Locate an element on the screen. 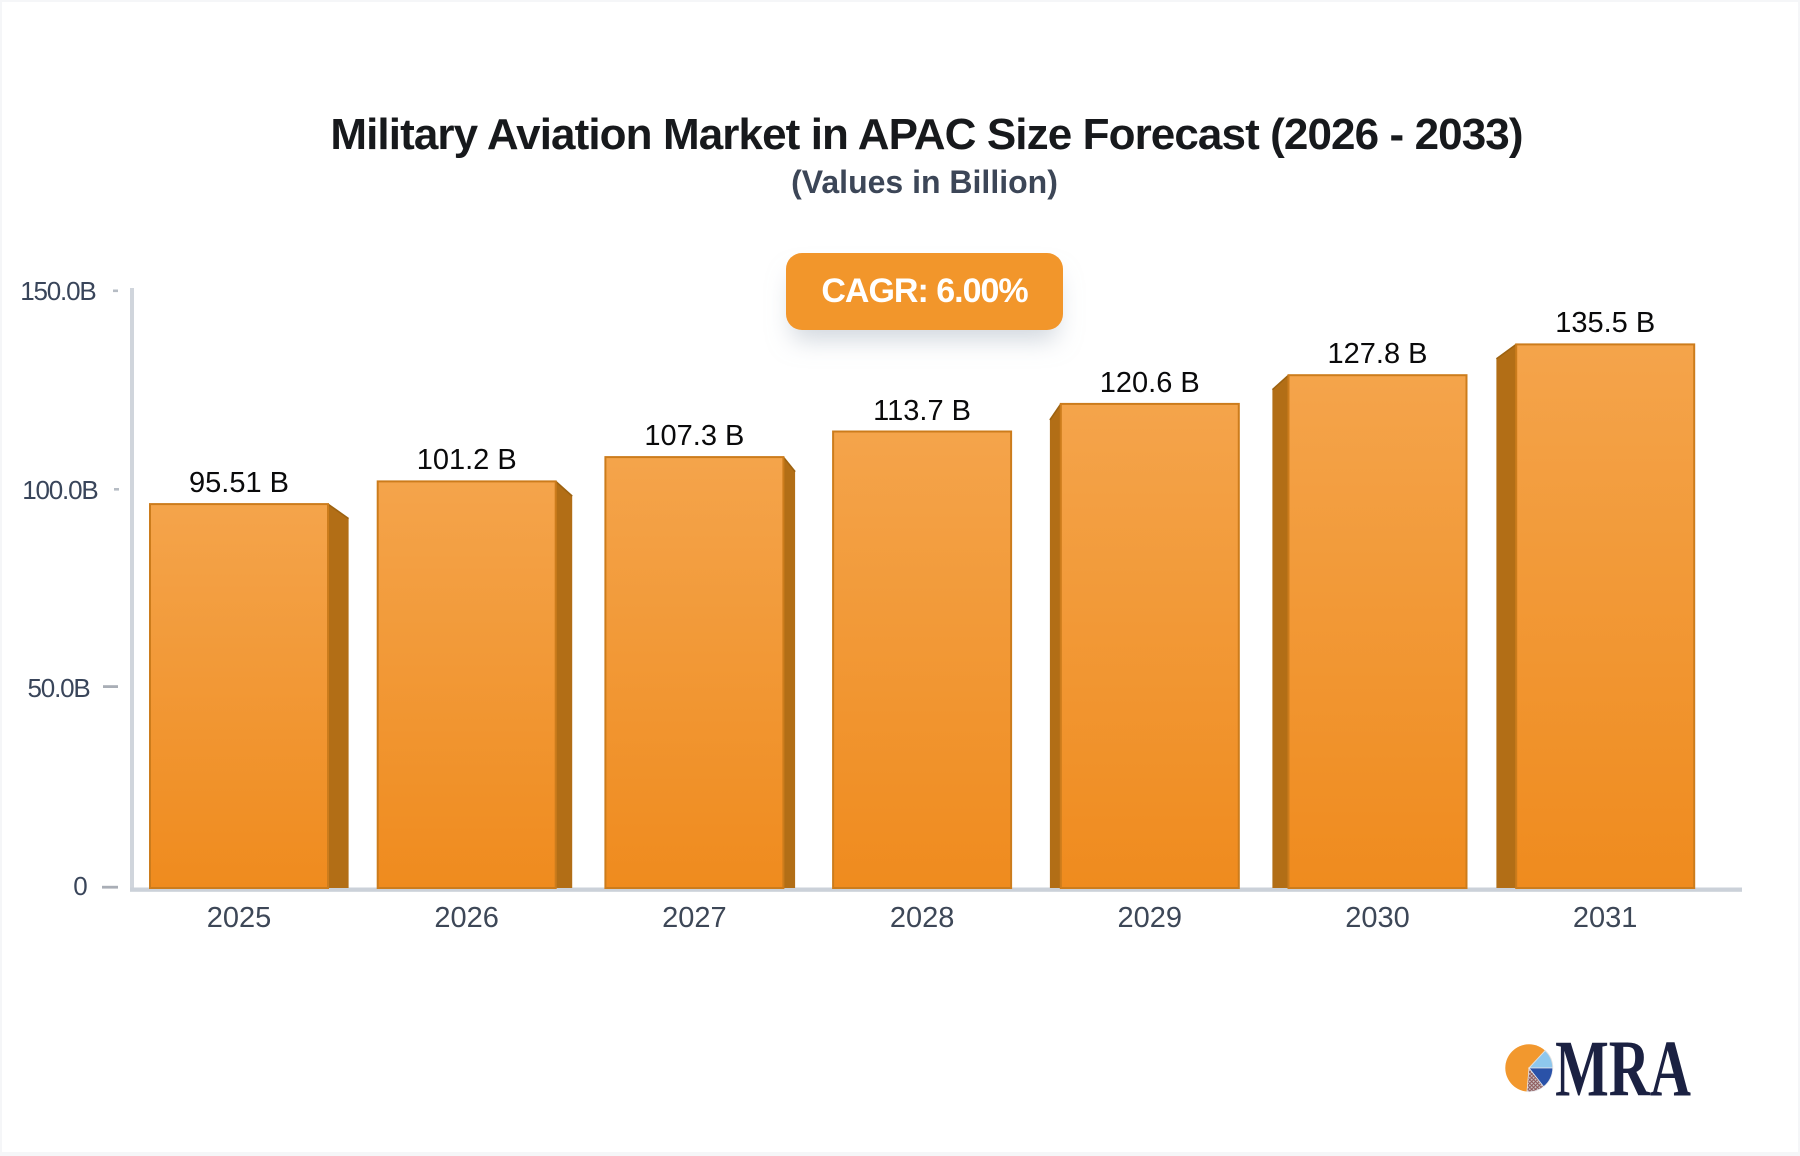 This screenshot has height=1156, width=1800. svg-text: MRA is located at coordinates (1623, 1072).